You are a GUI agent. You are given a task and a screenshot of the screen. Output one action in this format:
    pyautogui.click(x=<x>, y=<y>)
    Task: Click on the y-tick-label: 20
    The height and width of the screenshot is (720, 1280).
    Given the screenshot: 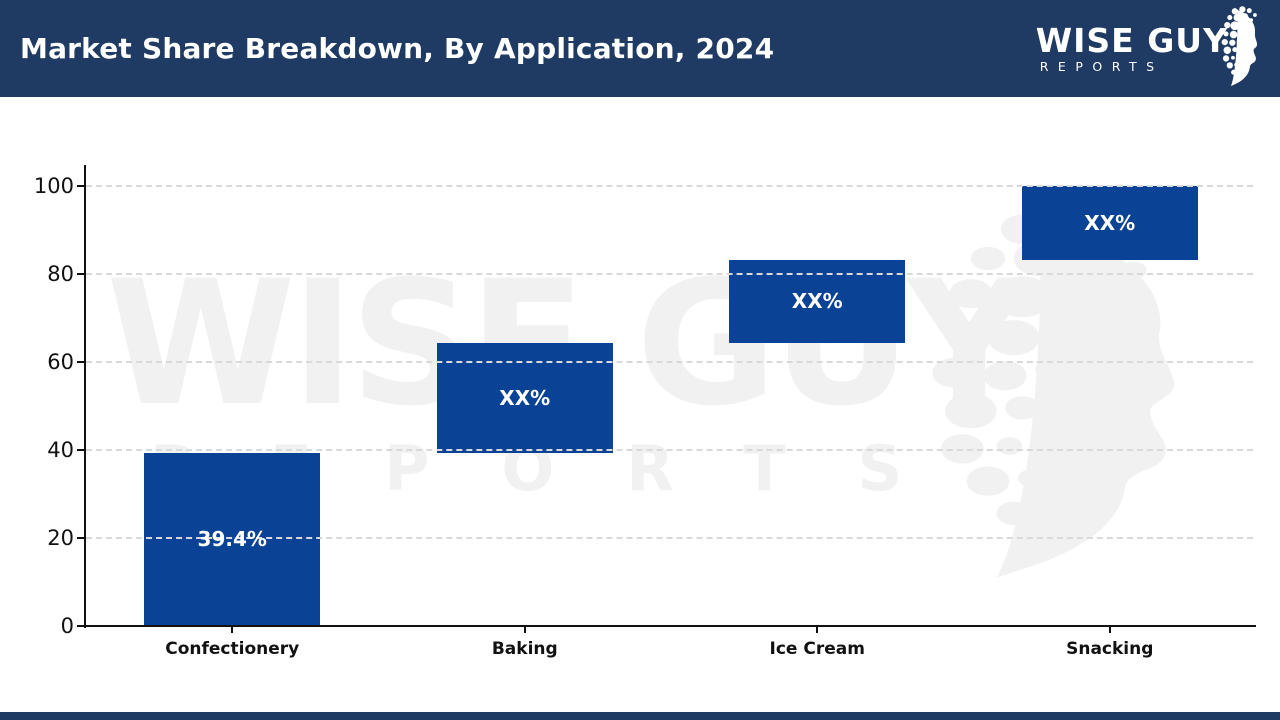 What is the action you would take?
    pyautogui.click(x=60, y=538)
    